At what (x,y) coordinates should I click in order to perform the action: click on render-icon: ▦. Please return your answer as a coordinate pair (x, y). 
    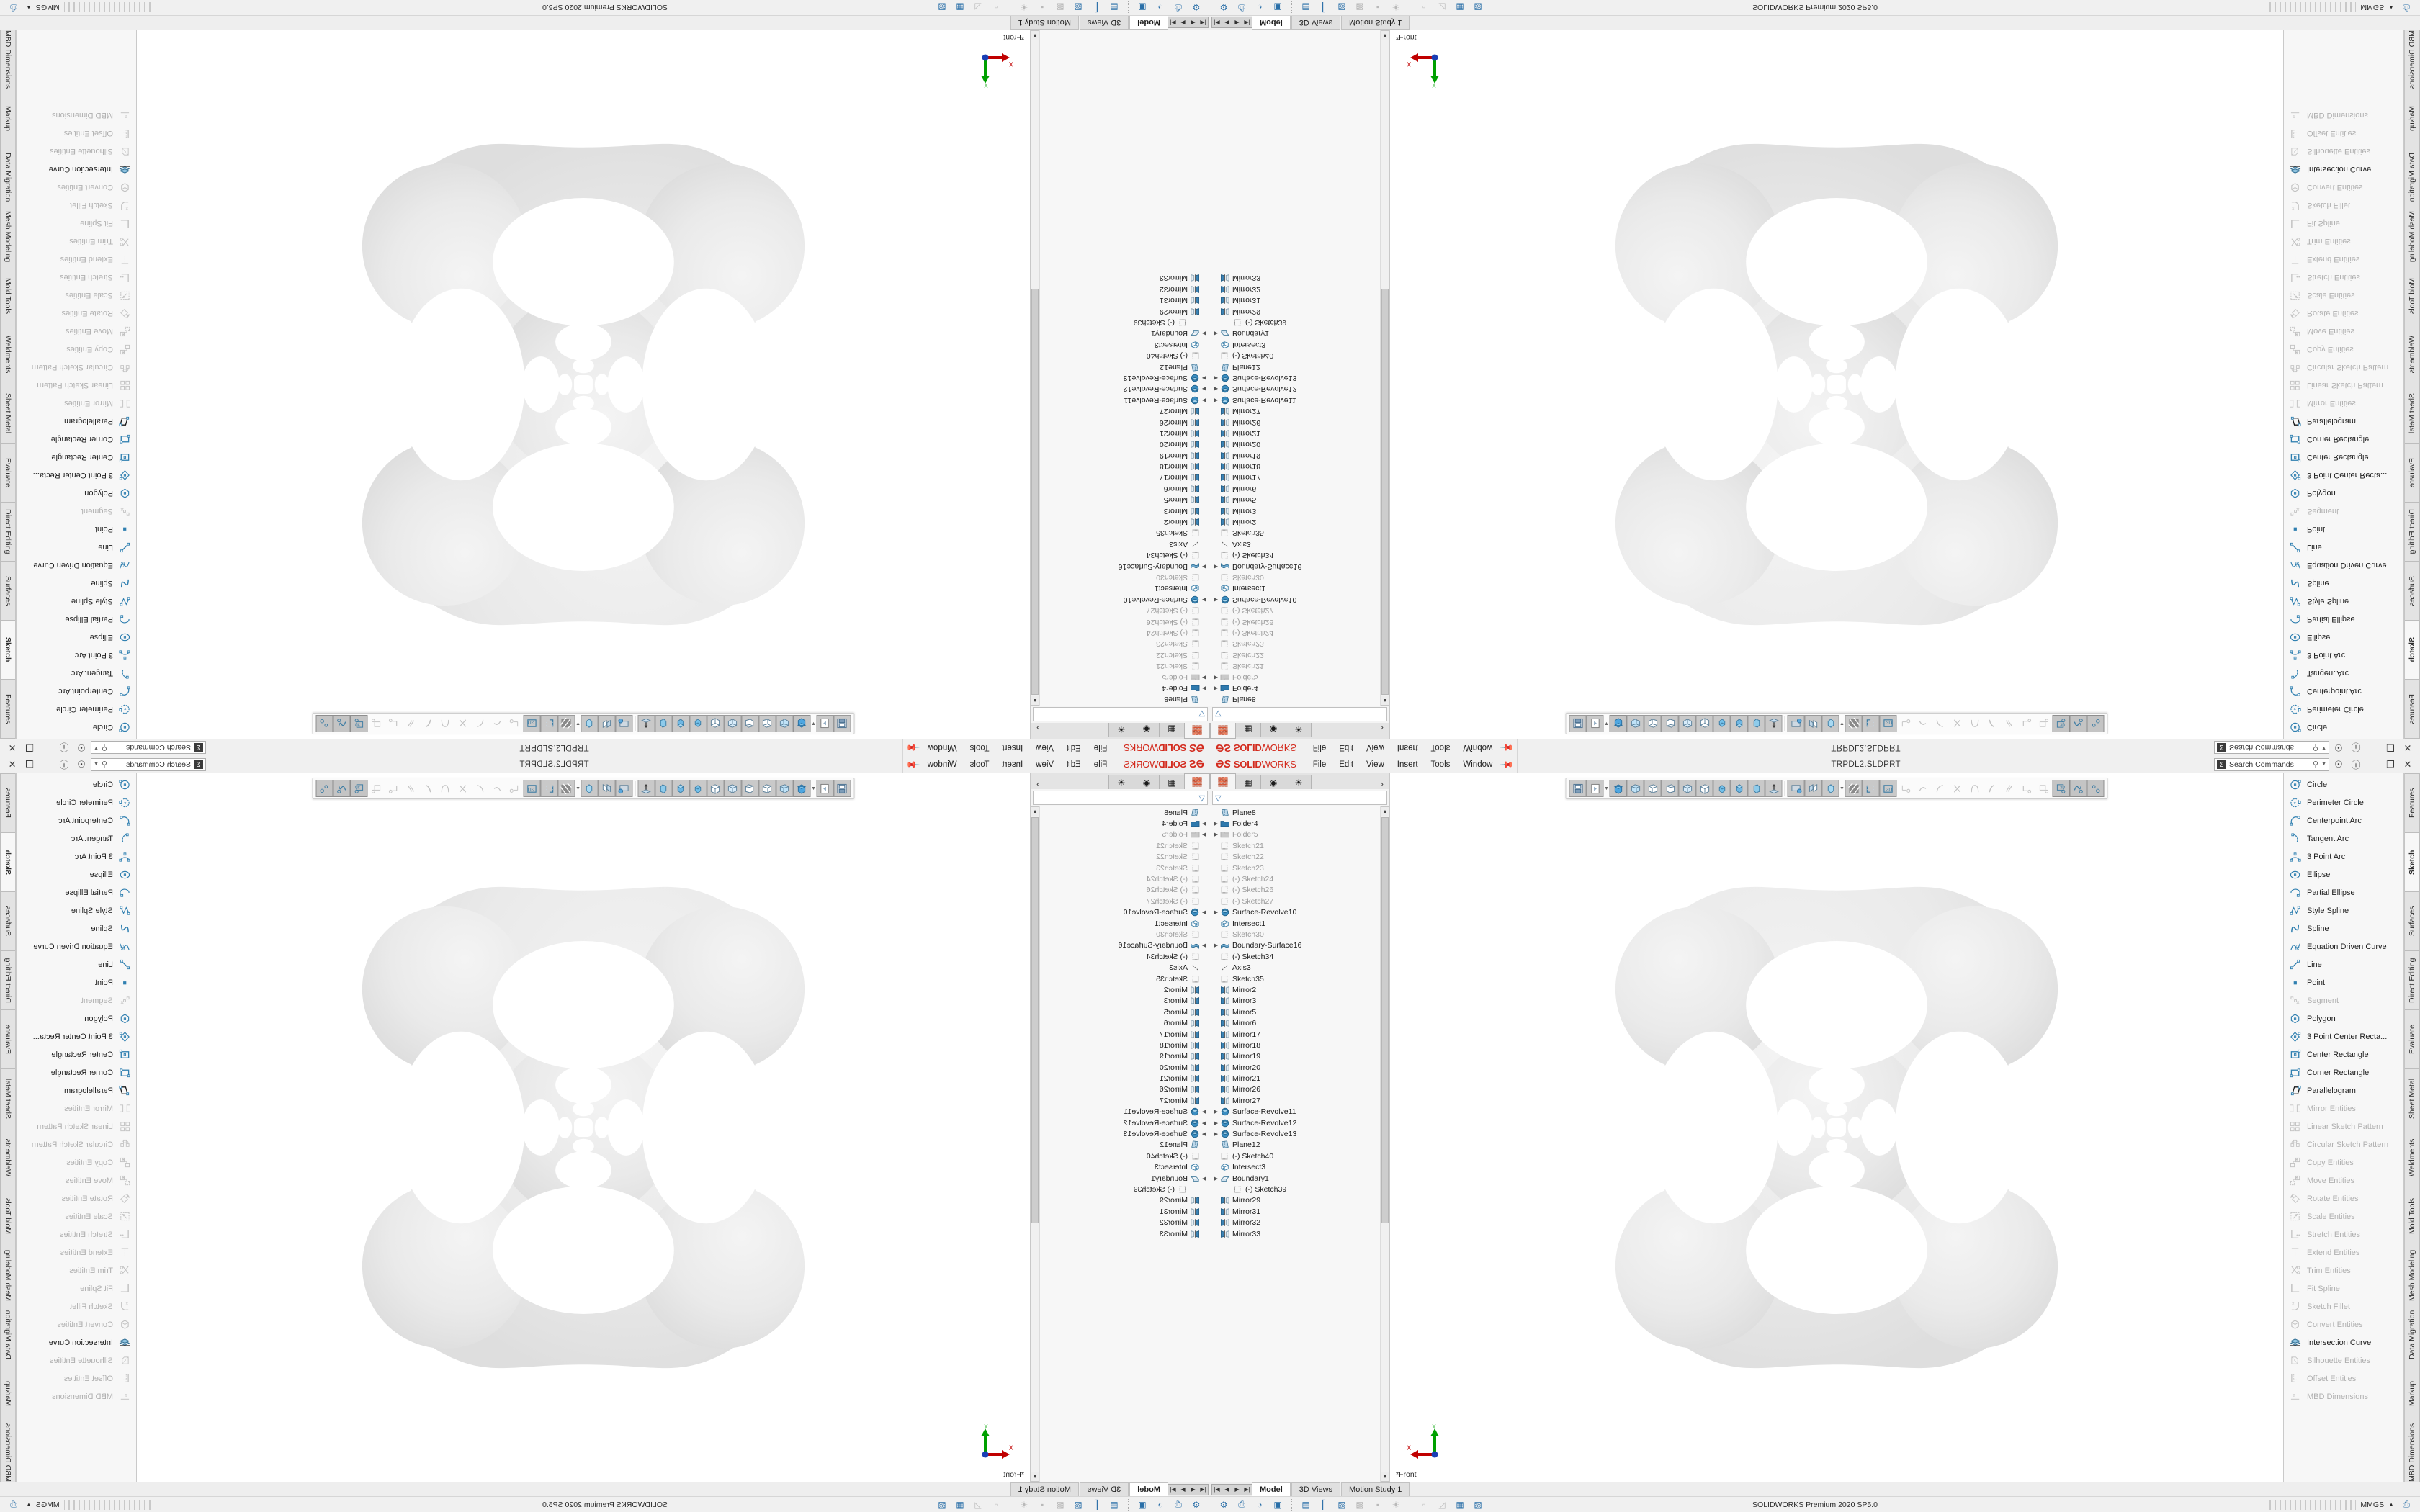
    Looking at the image, I should click on (960, 1504).